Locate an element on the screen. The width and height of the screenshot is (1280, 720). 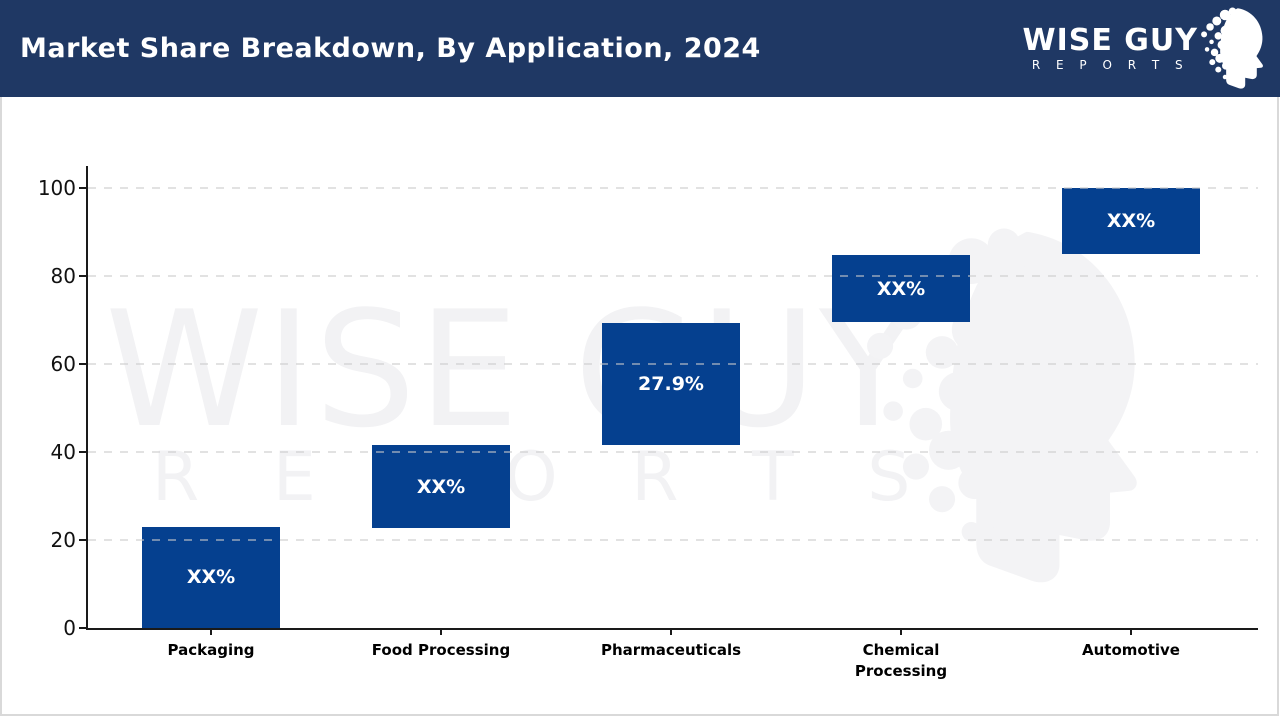
y-tick-label-80: 80 is located at coordinates (63, 276).